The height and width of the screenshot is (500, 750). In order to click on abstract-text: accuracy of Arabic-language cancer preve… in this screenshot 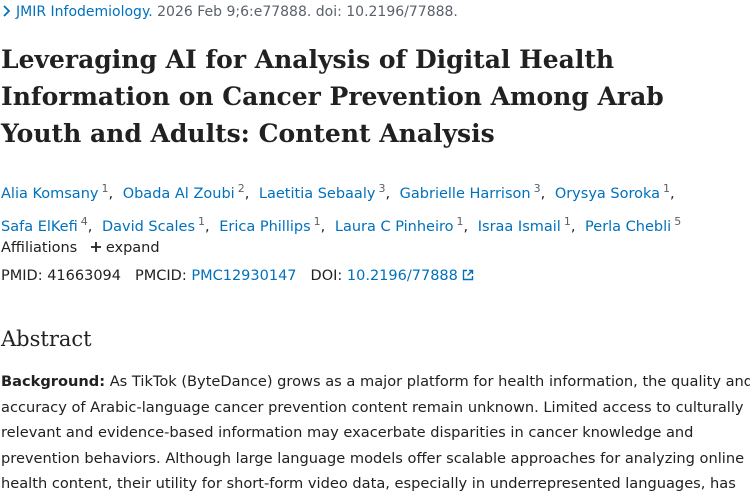, I will do `click(372, 407)`.